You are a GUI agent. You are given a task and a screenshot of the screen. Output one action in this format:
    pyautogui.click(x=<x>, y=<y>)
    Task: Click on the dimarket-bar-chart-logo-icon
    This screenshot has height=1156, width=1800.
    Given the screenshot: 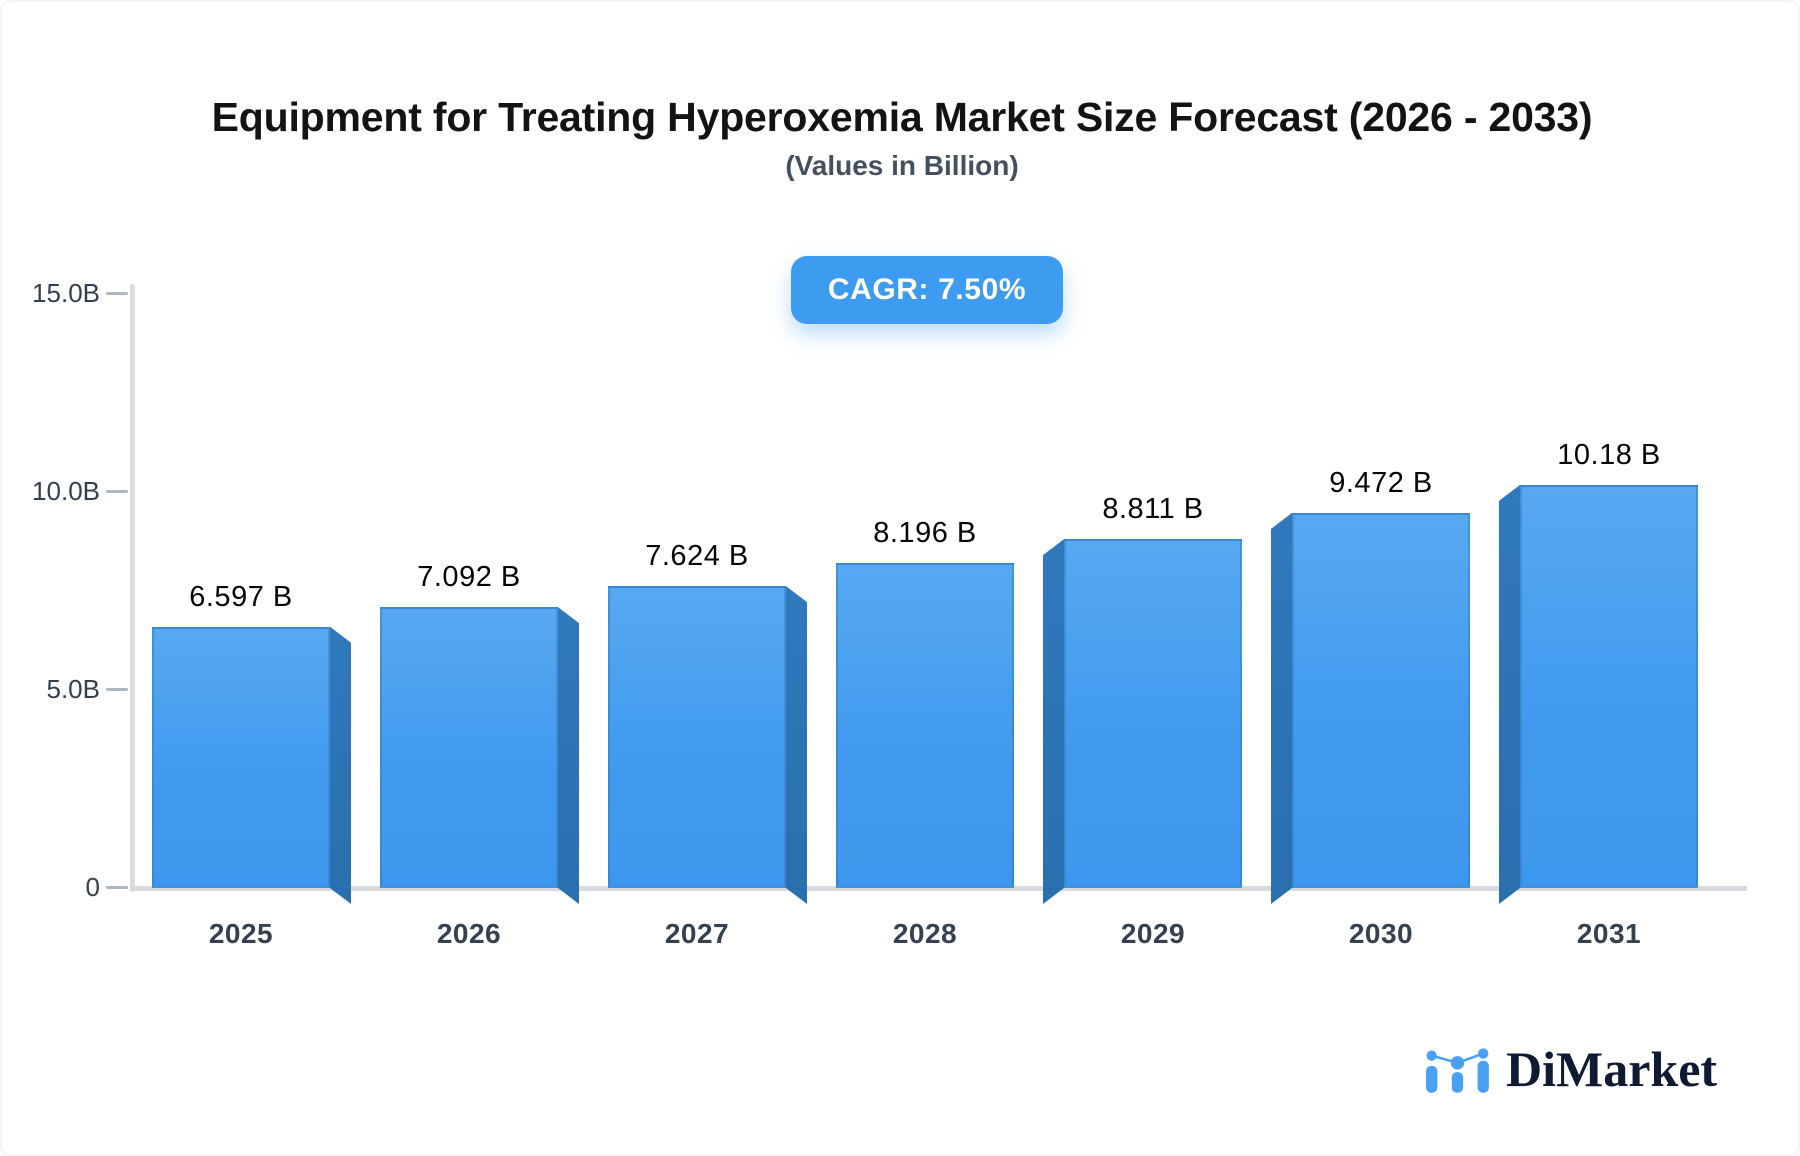 What is the action you would take?
    pyautogui.click(x=1457, y=1070)
    